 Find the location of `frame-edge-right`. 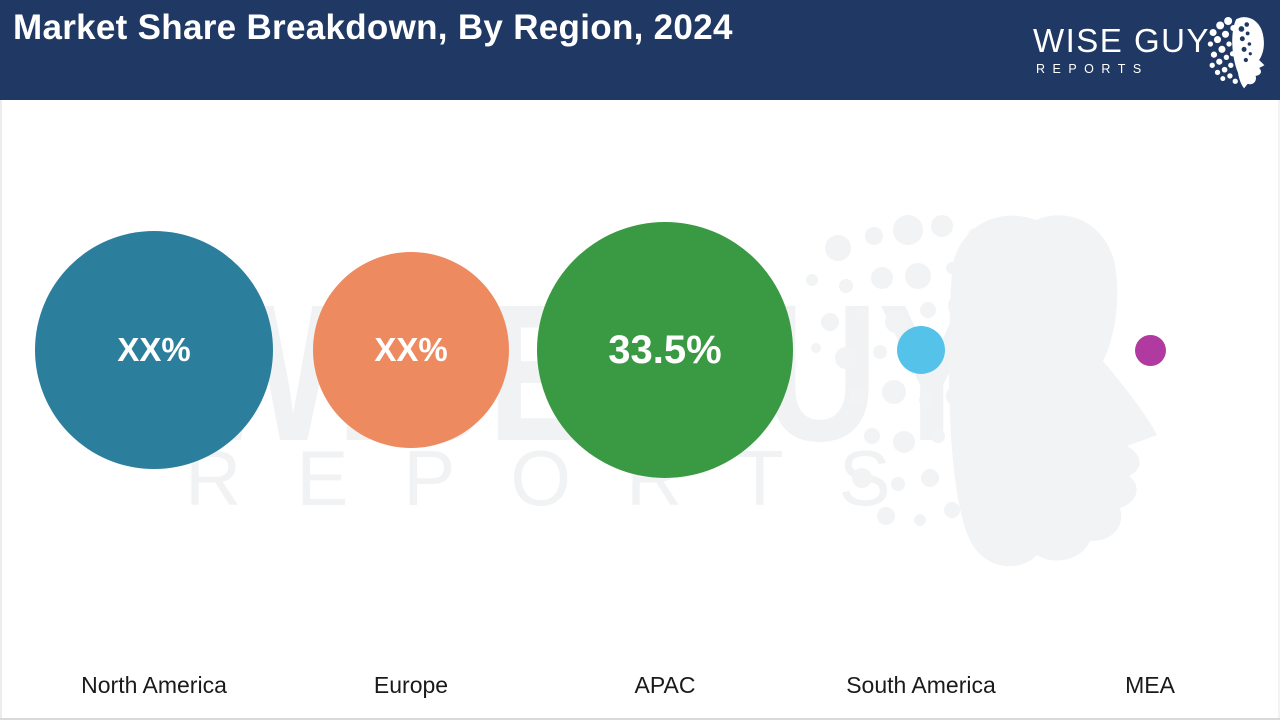

frame-edge-right is located at coordinates (1279, 409).